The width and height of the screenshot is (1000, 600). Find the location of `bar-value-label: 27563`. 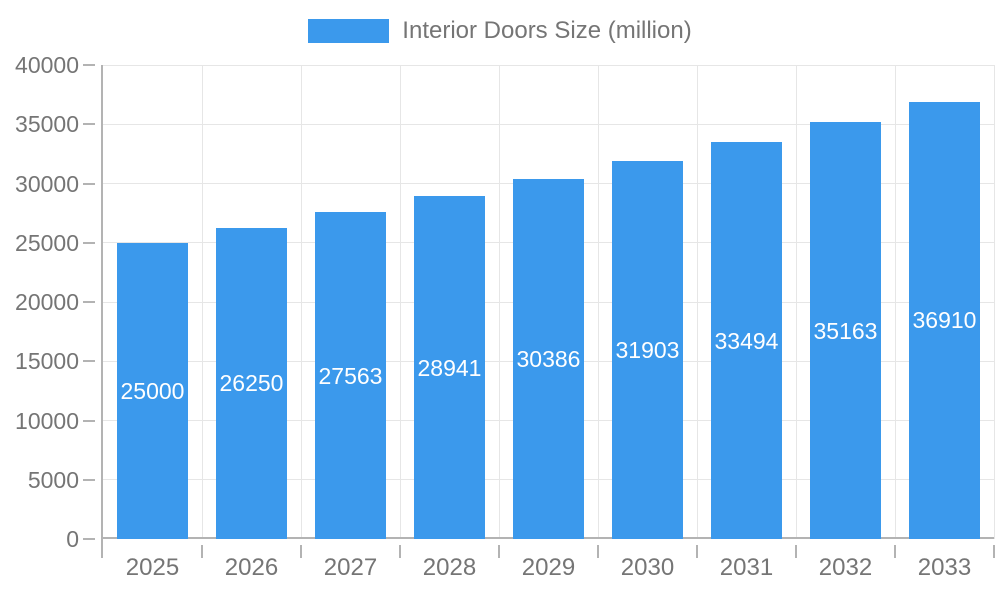

bar-value-label: 27563 is located at coordinates (350, 375).